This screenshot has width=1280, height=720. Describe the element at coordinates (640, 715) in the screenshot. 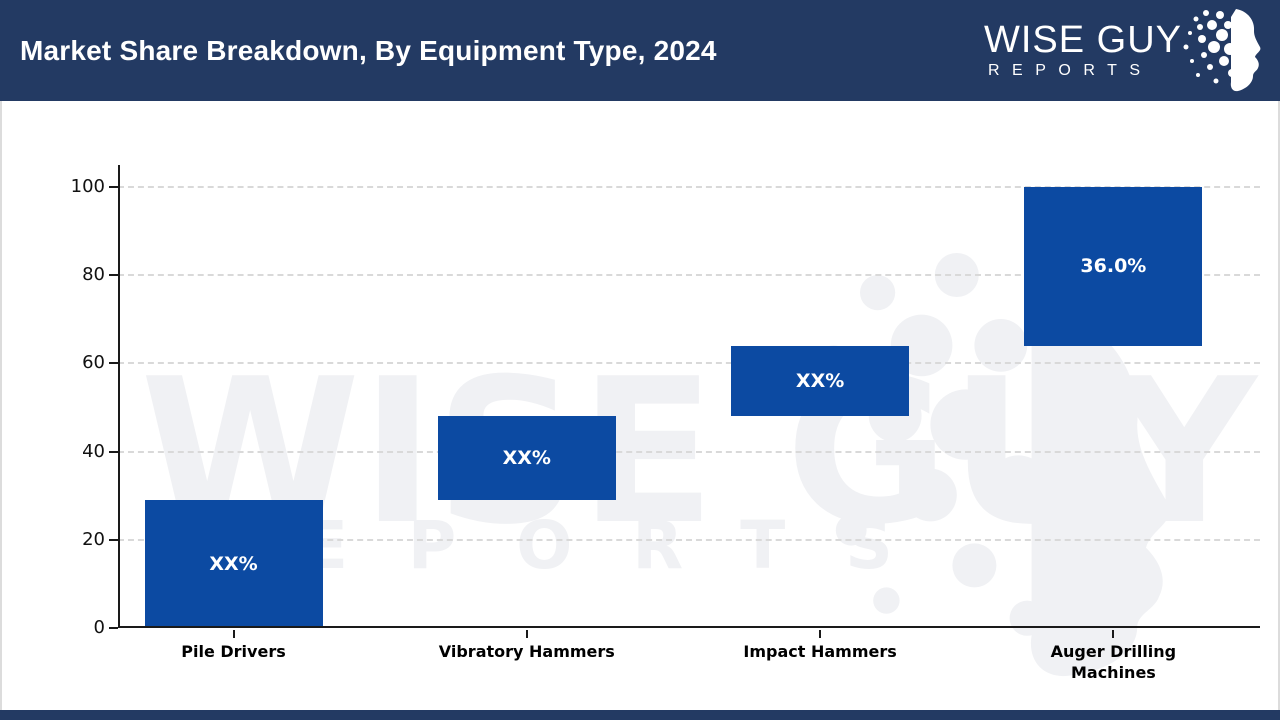

I see `footer-band` at that location.